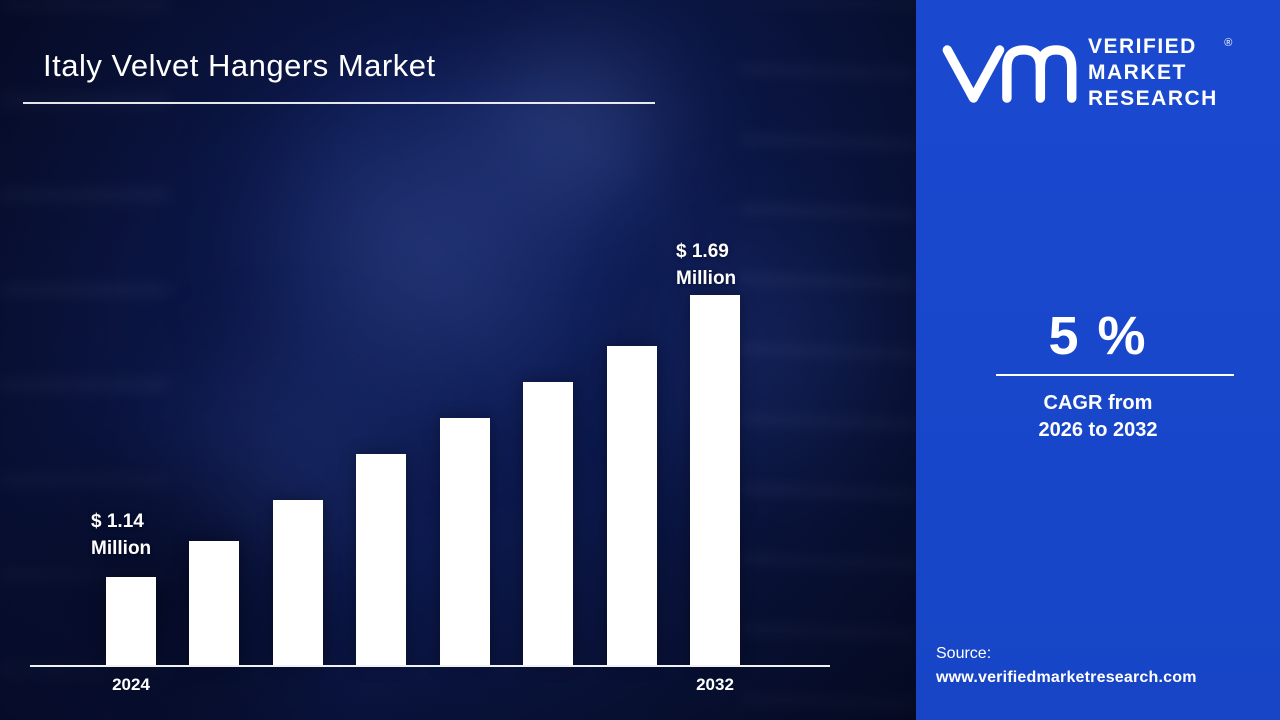 Image resolution: width=1280 pixels, height=720 pixels. Describe the element at coordinates (964, 653) in the screenshot. I see `source-label: Source:` at that location.